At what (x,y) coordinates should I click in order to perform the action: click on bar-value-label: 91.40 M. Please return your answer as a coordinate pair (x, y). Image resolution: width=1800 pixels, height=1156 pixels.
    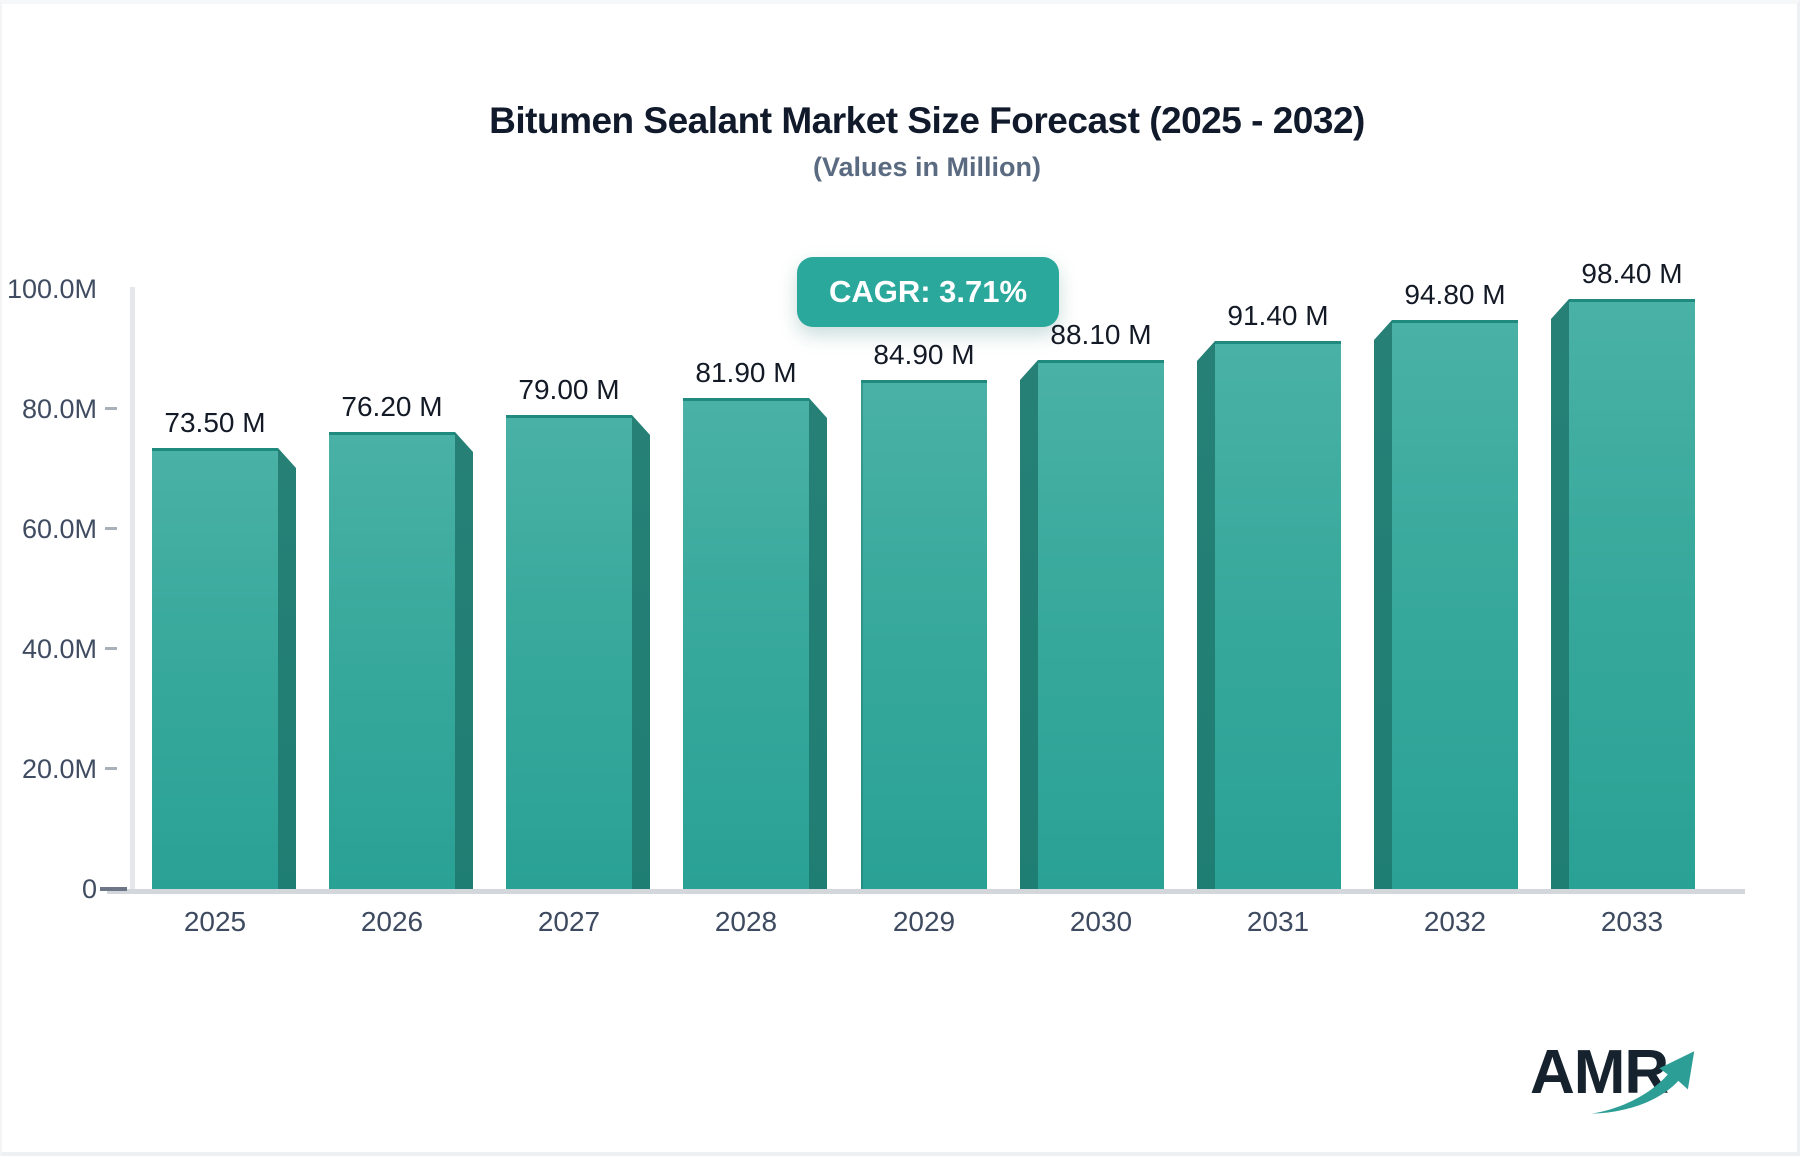
    Looking at the image, I should click on (1278, 315).